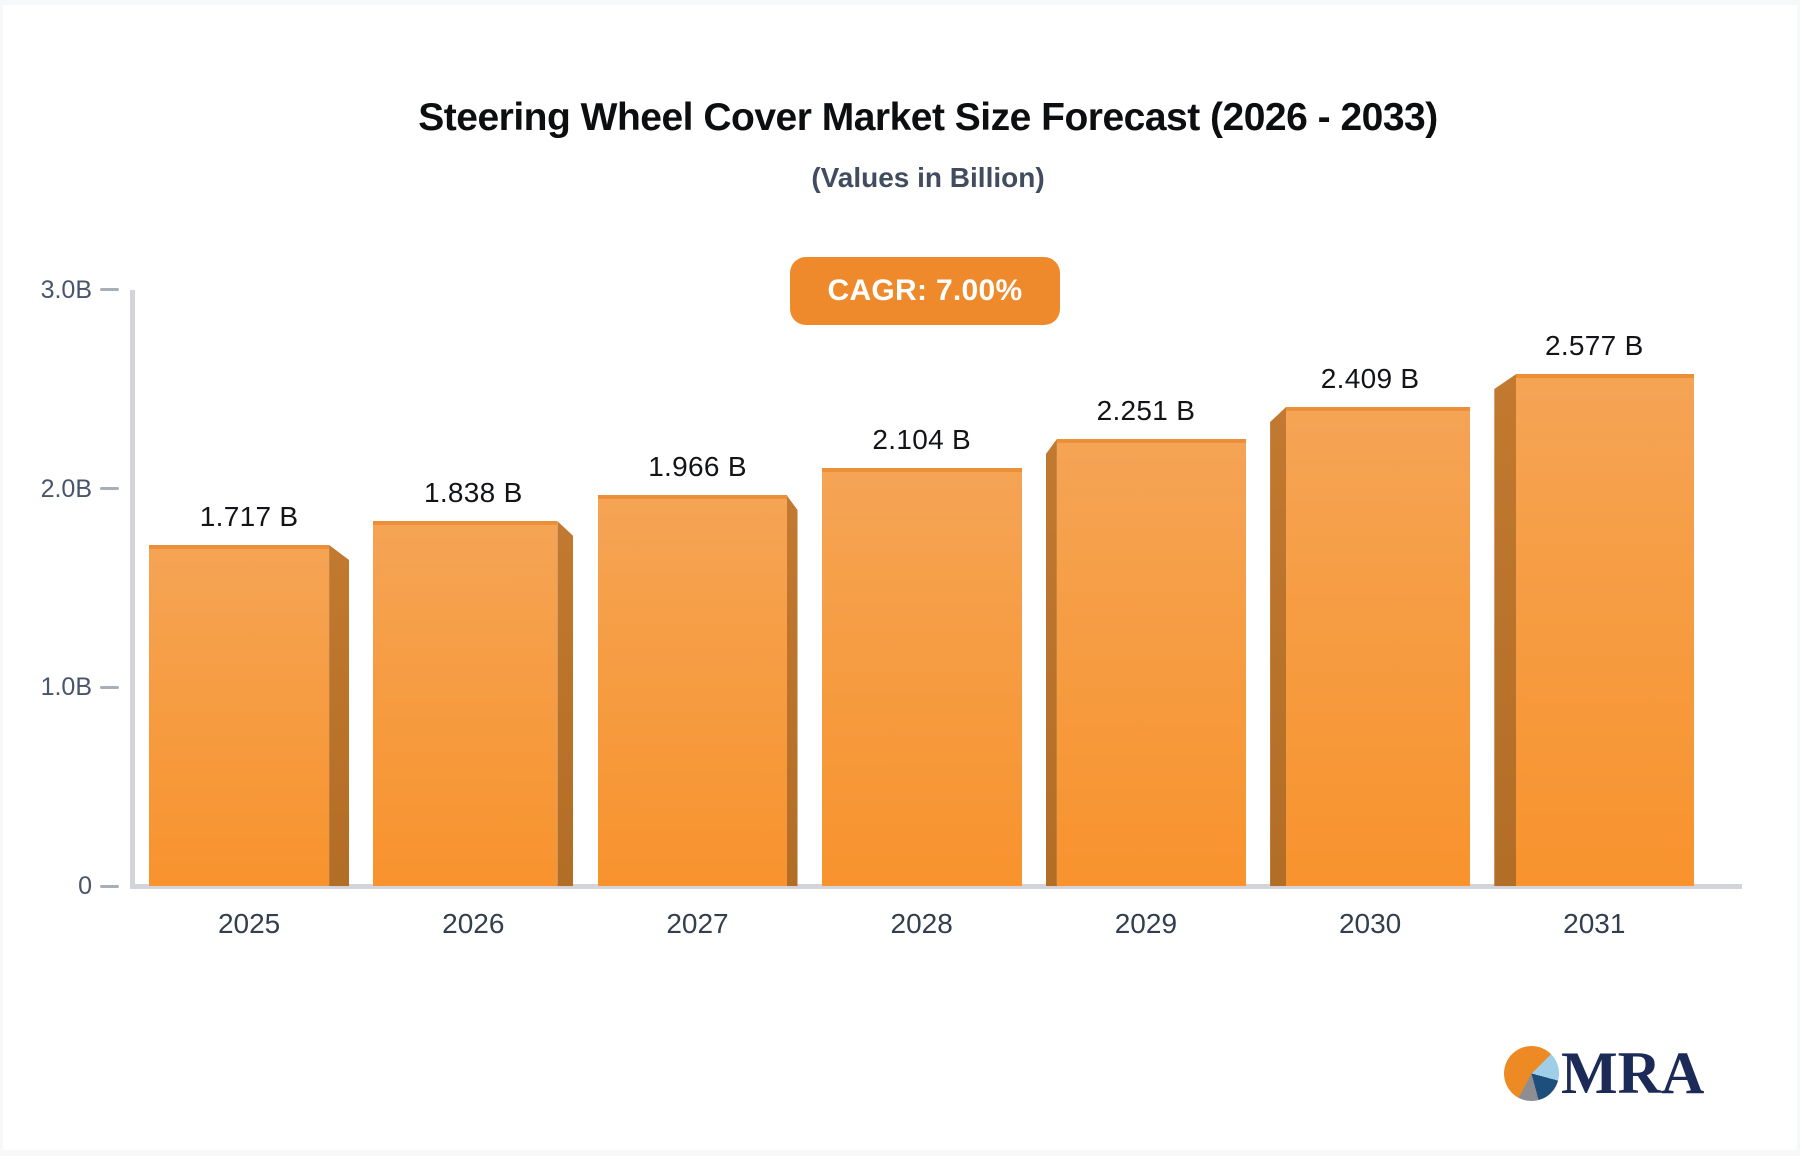 This screenshot has height=1156, width=1800. I want to click on bar-value-label: 2.409 B, so click(1370, 378).